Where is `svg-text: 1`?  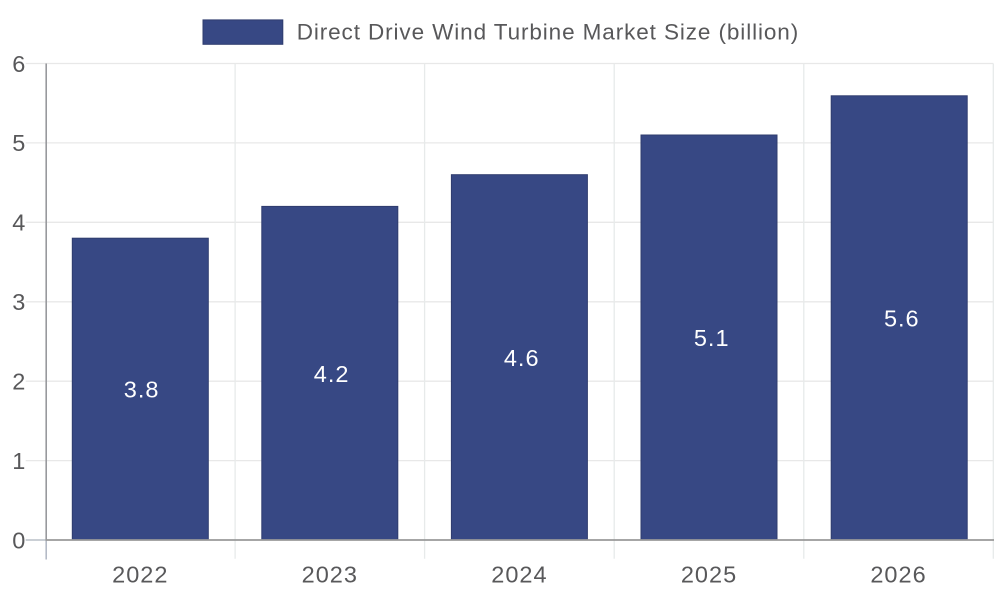
svg-text: 1 is located at coordinates (18, 461).